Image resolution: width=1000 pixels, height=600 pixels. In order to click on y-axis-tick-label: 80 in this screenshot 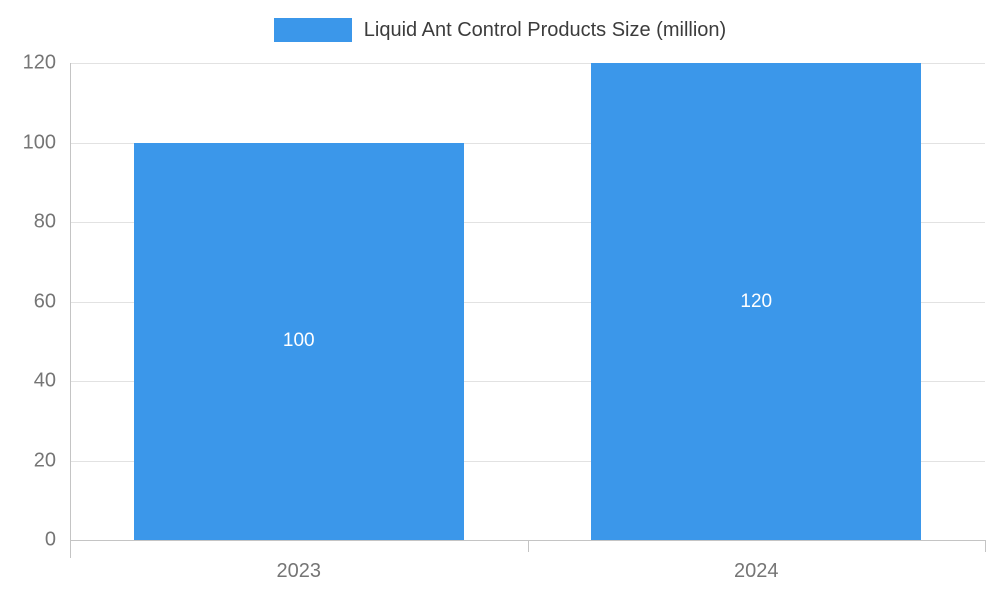, I will do `click(44, 221)`.